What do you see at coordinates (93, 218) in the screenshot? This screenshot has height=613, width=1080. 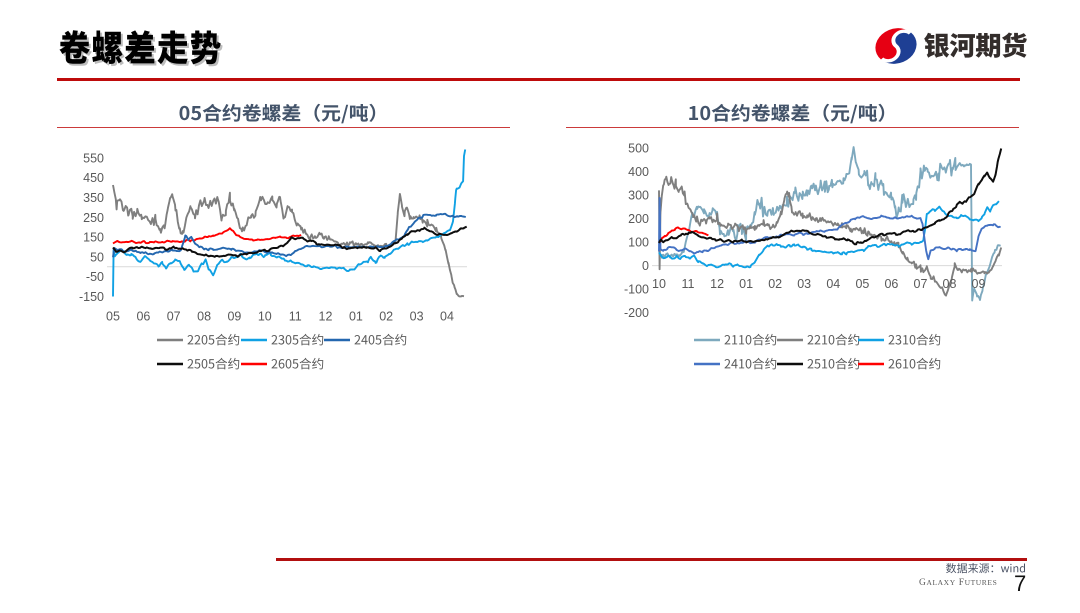 I see `svg-text: 250` at bounding box center [93, 218].